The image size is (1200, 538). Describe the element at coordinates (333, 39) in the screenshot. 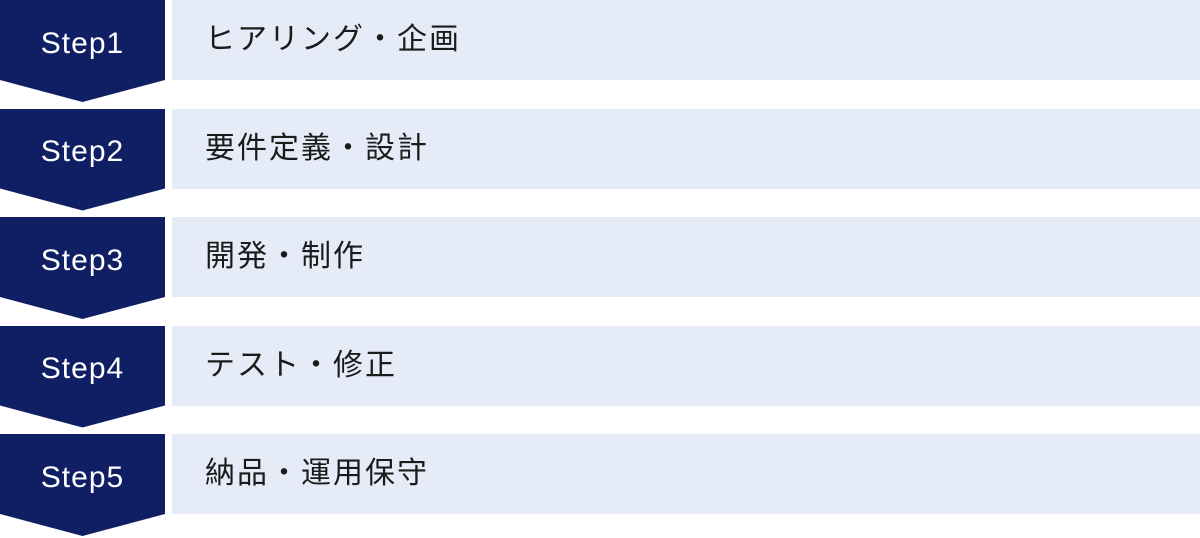

I see `step-title: ヒアリング・企画` at that location.